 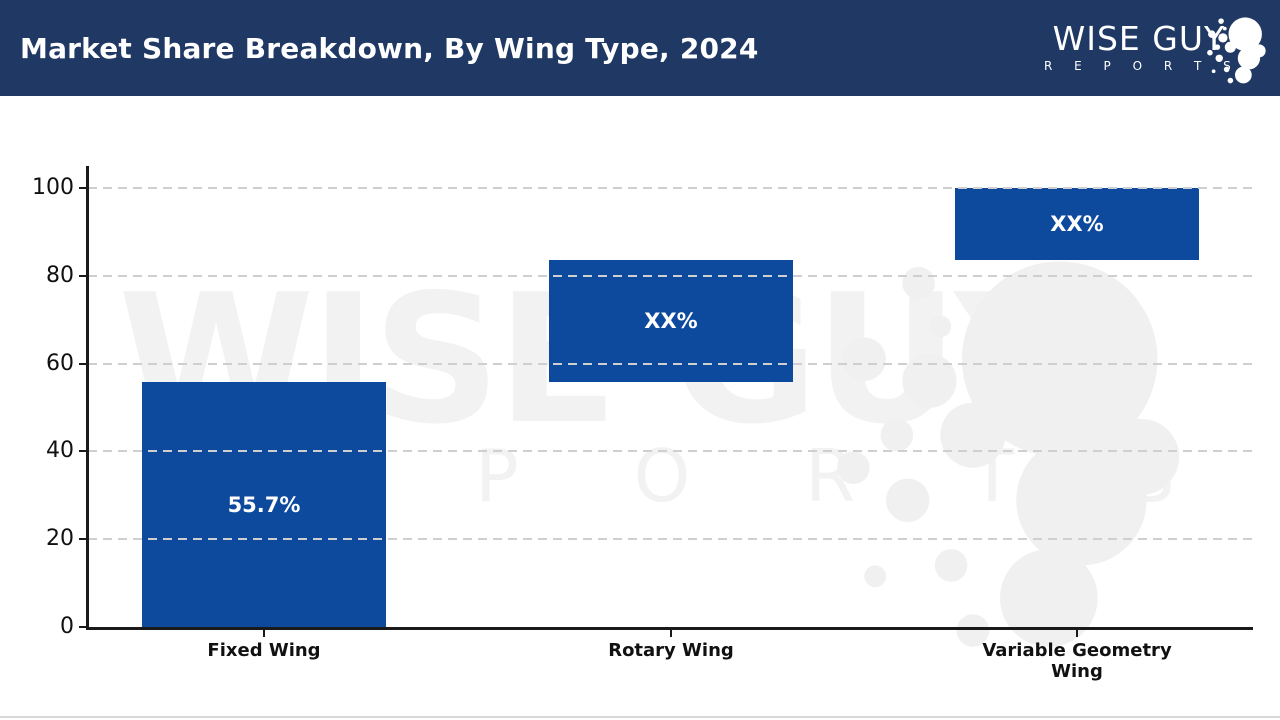 What do you see at coordinates (671, 633) in the screenshot?
I see `x-tick-mark-rotary-wing` at bounding box center [671, 633].